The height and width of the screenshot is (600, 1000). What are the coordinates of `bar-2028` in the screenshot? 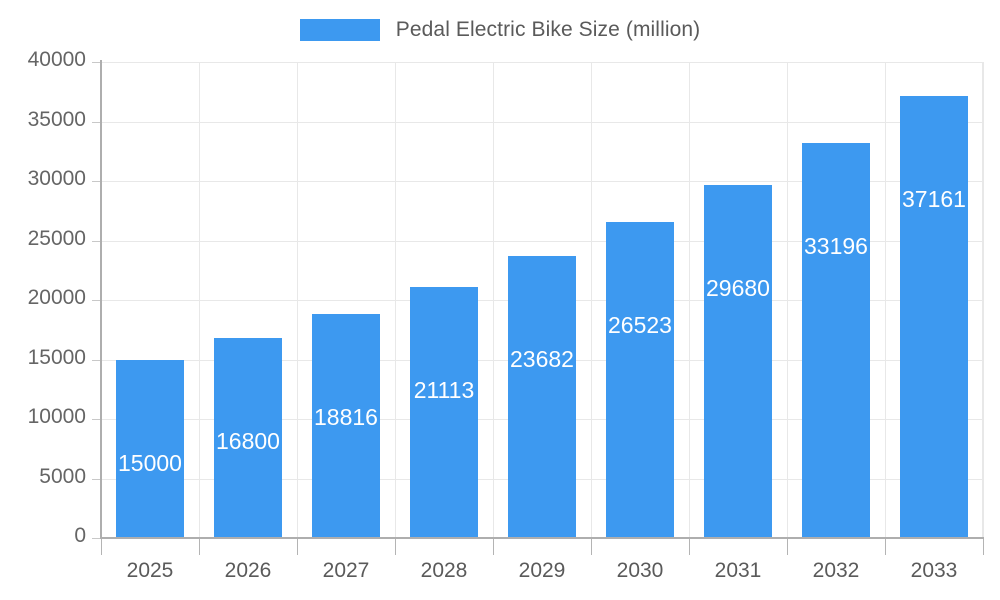 It's located at (444, 412).